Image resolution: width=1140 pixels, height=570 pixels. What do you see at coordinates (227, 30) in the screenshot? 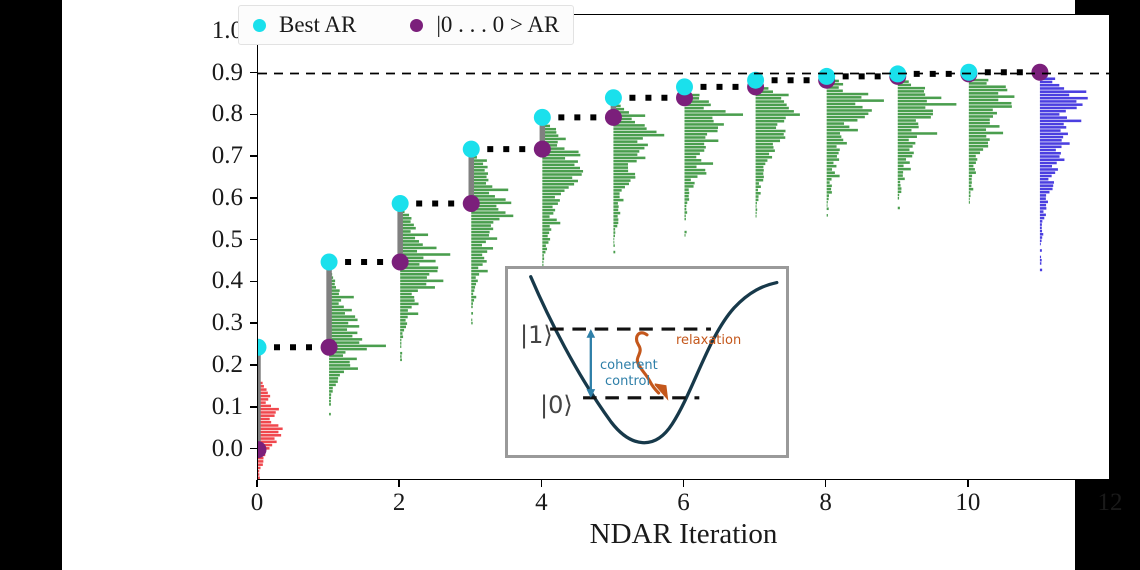
I see `y-tick-label: 1.0` at bounding box center [227, 30].